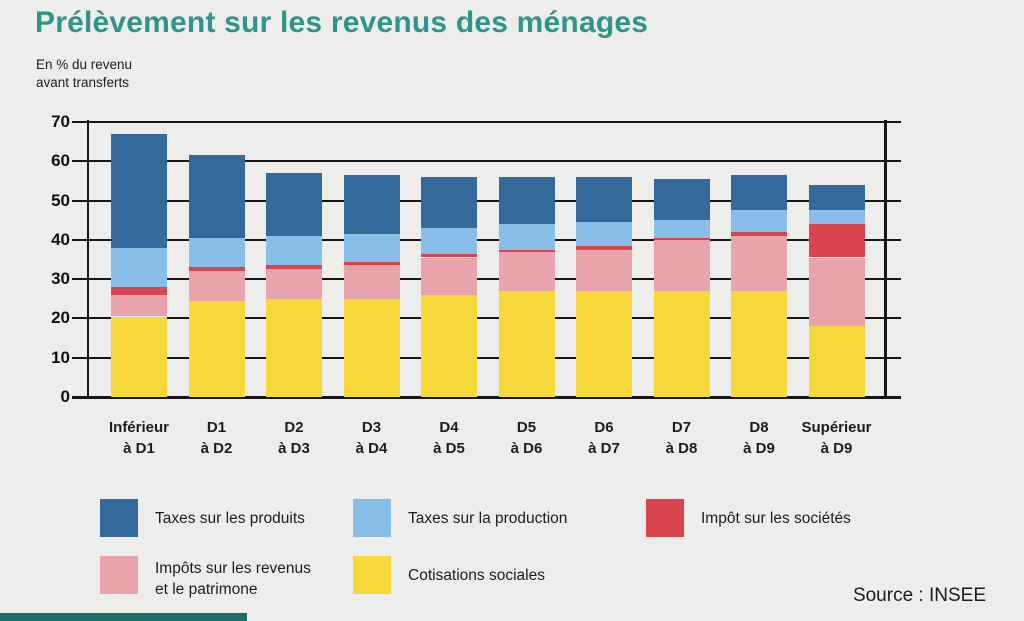 Image resolution: width=1024 pixels, height=621 pixels. What do you see at coordinates (65, 396) in the screenshot?
I see `y-tick-label: 0` at bounding box center [65, 396].